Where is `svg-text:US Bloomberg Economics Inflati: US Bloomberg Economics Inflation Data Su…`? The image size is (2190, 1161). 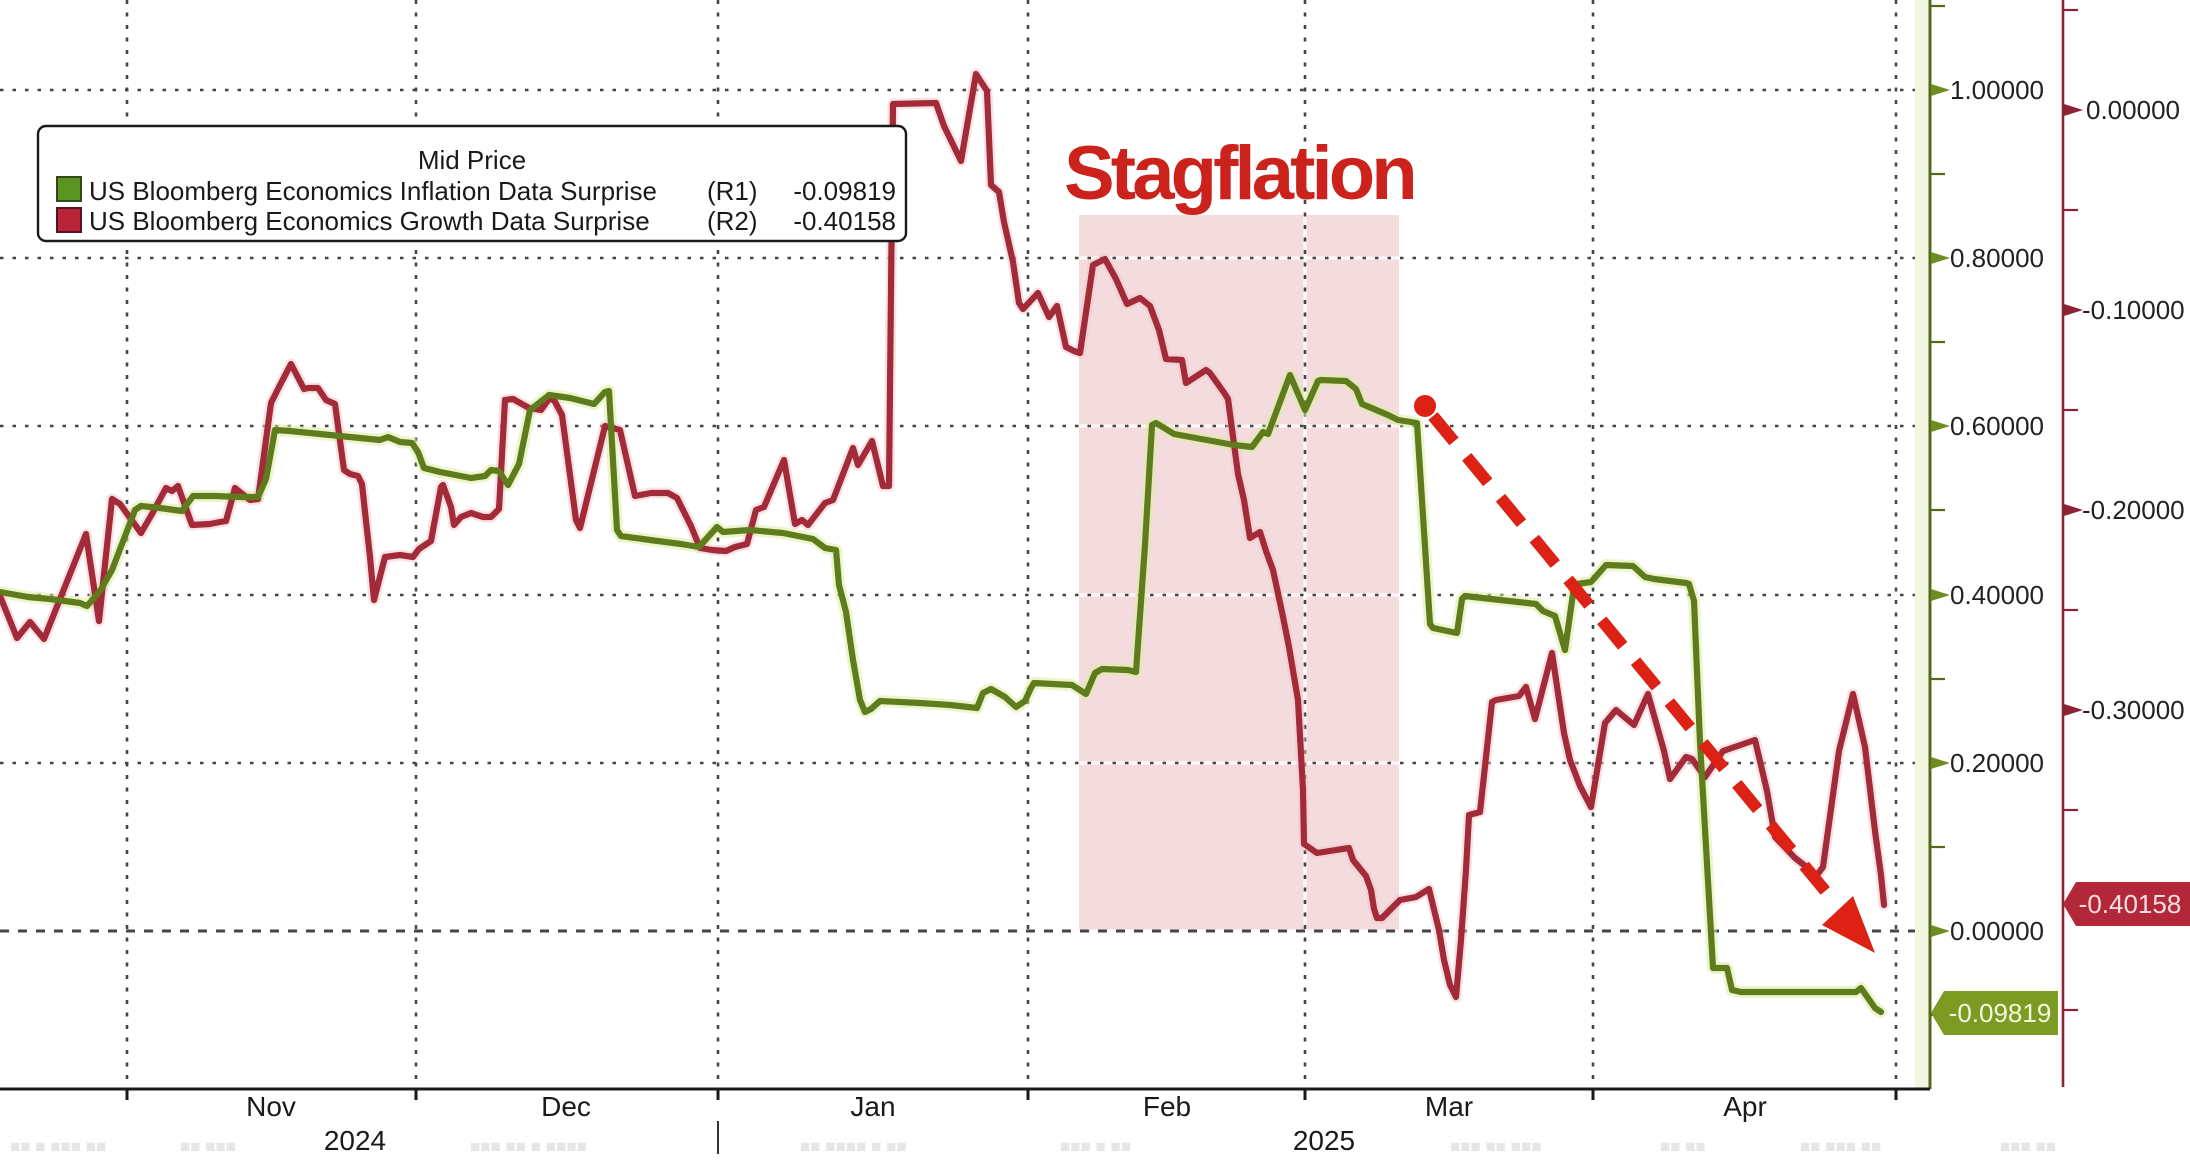
svg-text:US Bloomberg Economics Inflati: US Bloomberg Economics Inflation Data Su… is located at coordinates (373, 191).